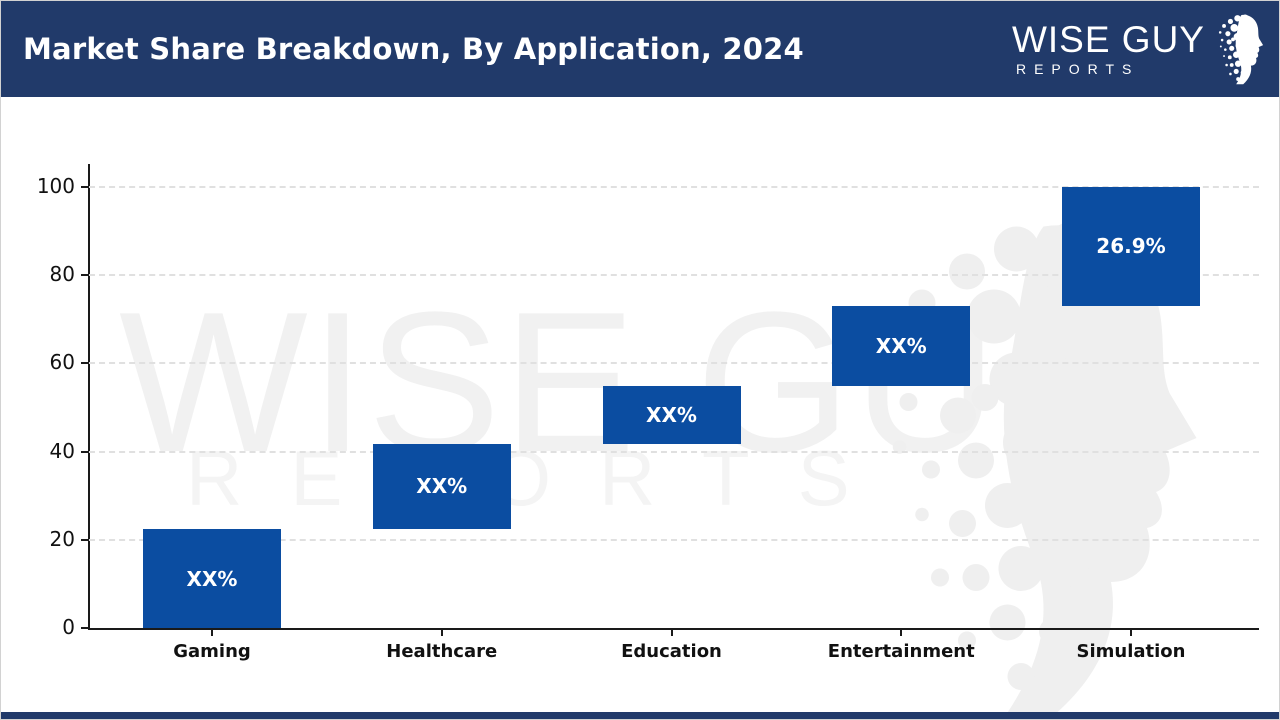 Image resolution: width=1280 pixels, height=720 pixels. I want to click on y-axis-line, so click(89, 397).